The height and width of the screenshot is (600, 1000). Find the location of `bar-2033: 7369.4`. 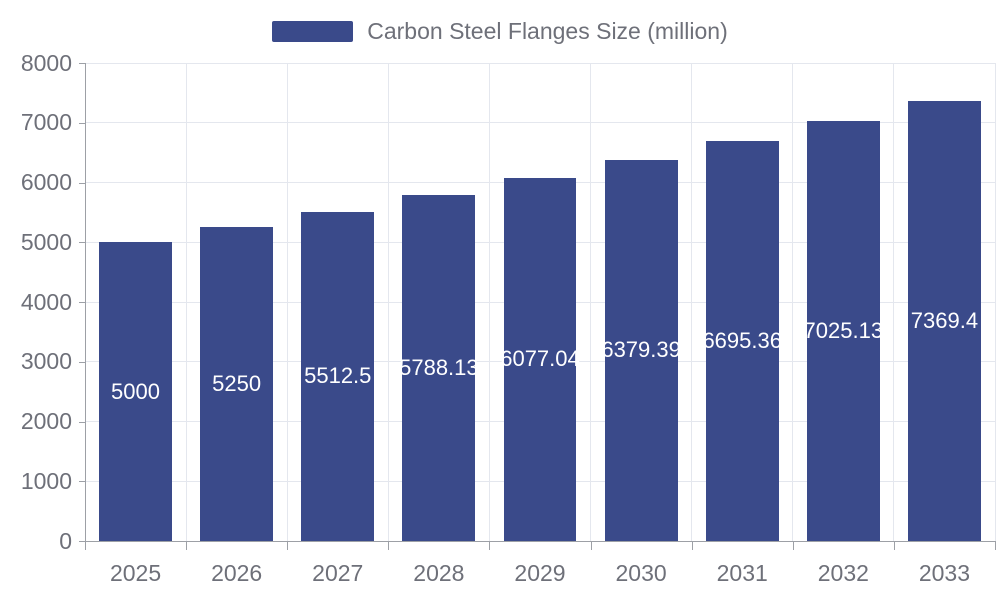

bar-2033: 7369.4 is located at coordinates (944, 320).